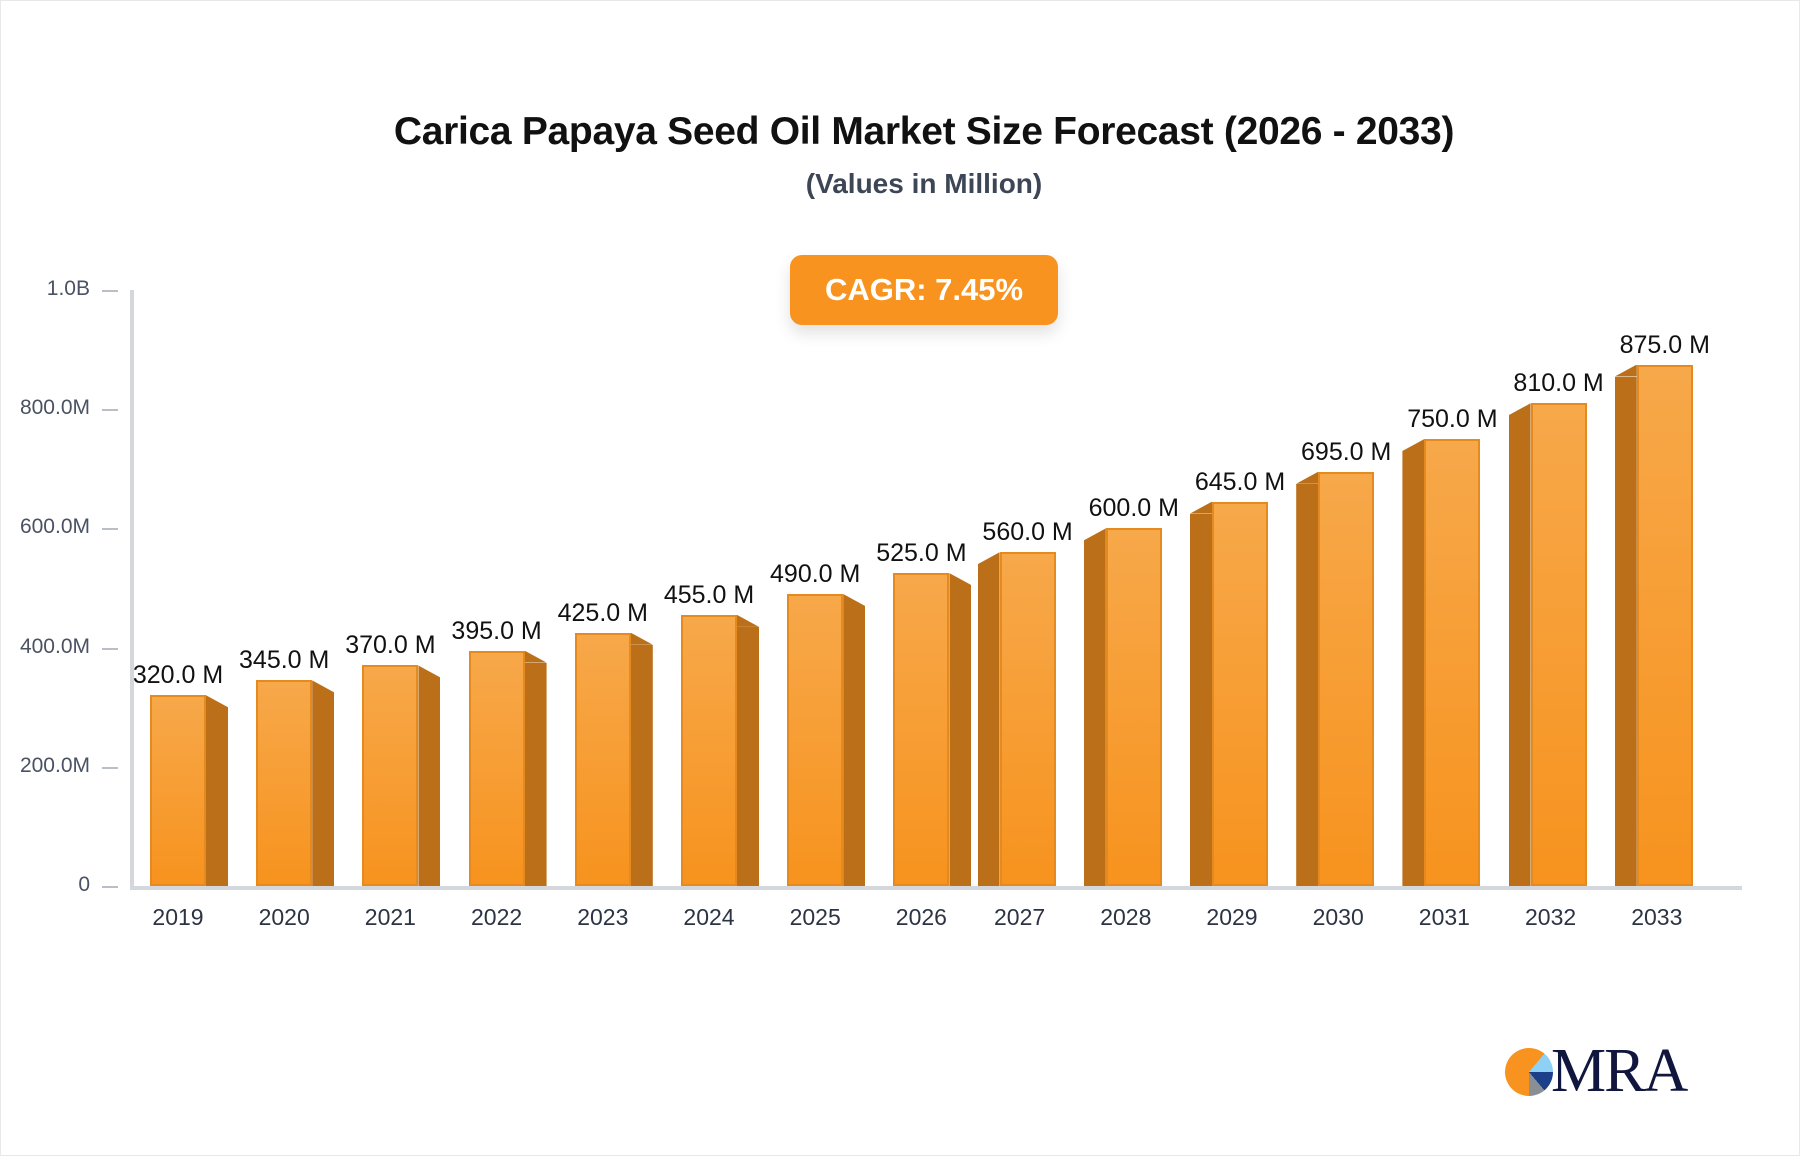 The image size is (1800, 1156). Describe the element at coordinates (924, 183) in the screenshot. I see `chart-subtitle: (Values in Million)` at that location.